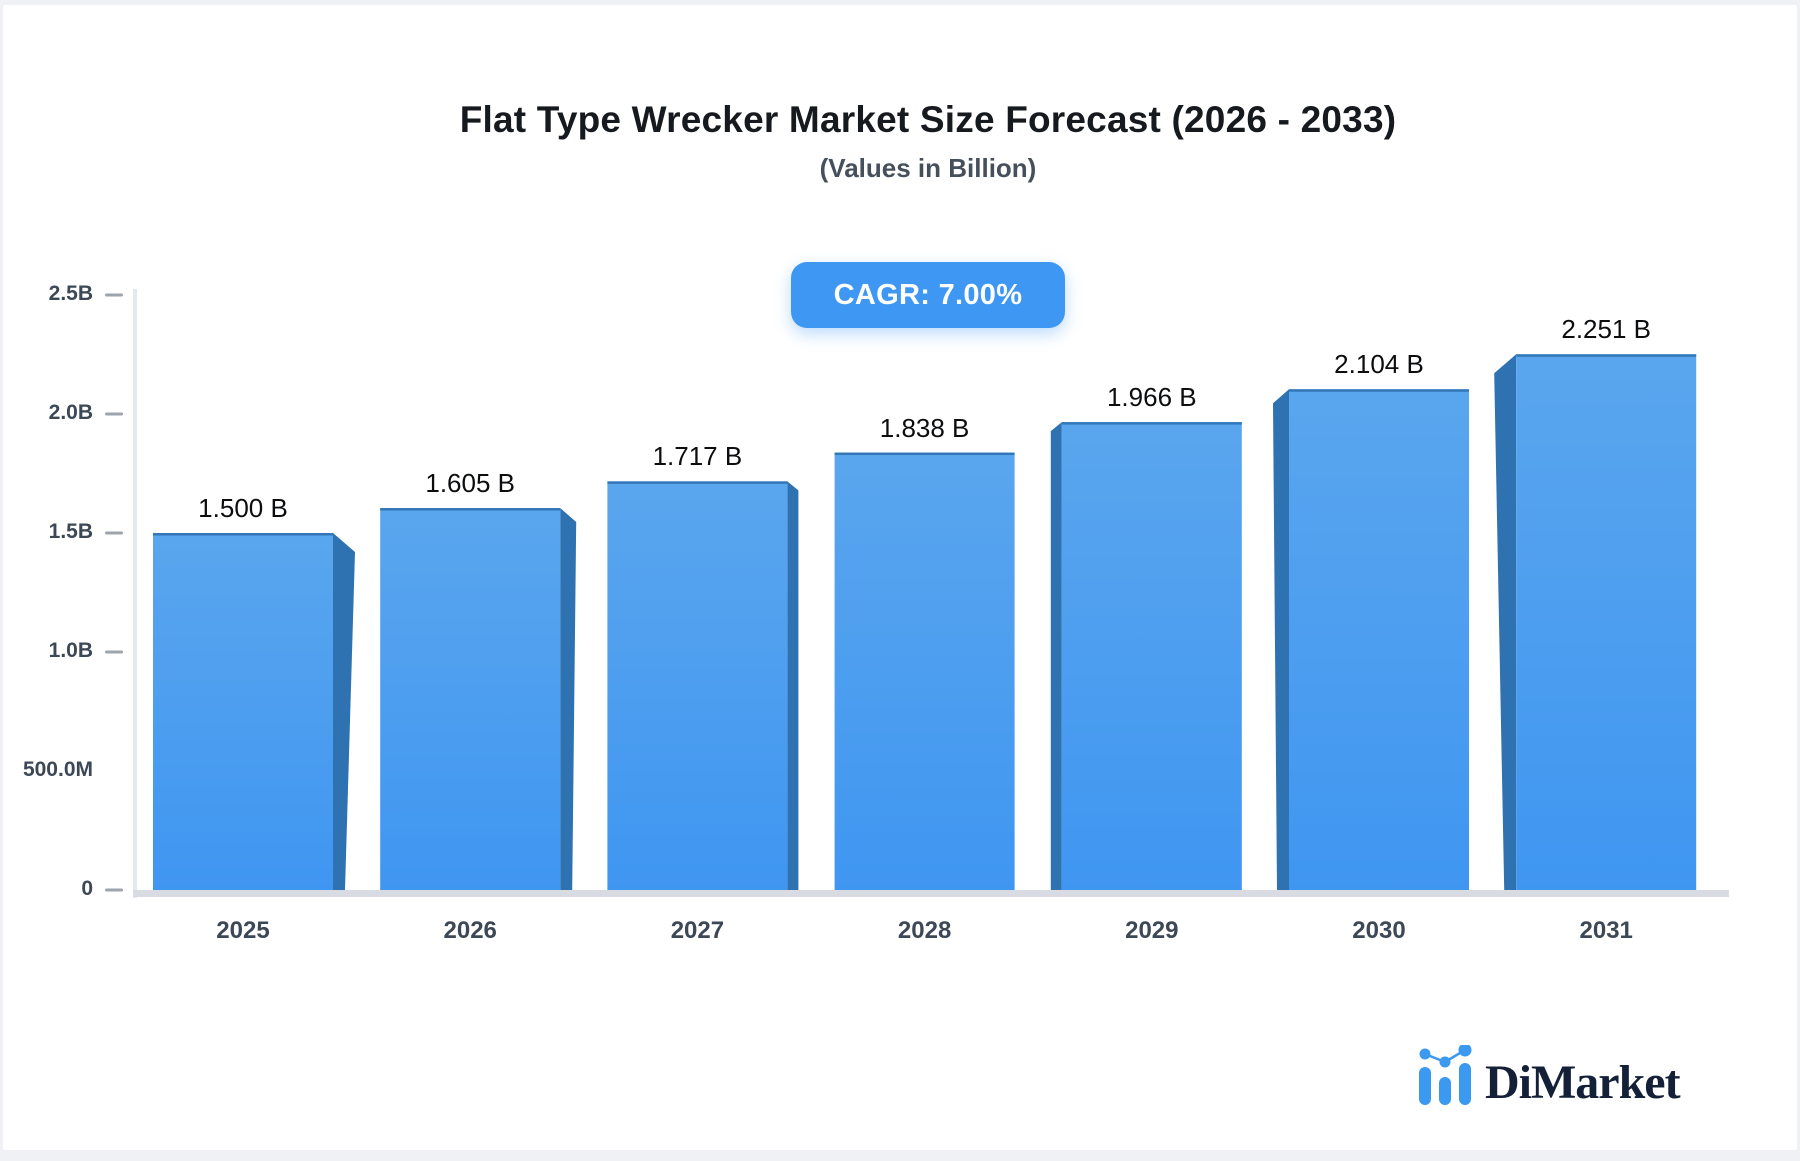 This screenshot has width=1800, height=1161. Describe the element at coordinates (568, 699) in the screenshot. I see `bar-side-2026` at that location.